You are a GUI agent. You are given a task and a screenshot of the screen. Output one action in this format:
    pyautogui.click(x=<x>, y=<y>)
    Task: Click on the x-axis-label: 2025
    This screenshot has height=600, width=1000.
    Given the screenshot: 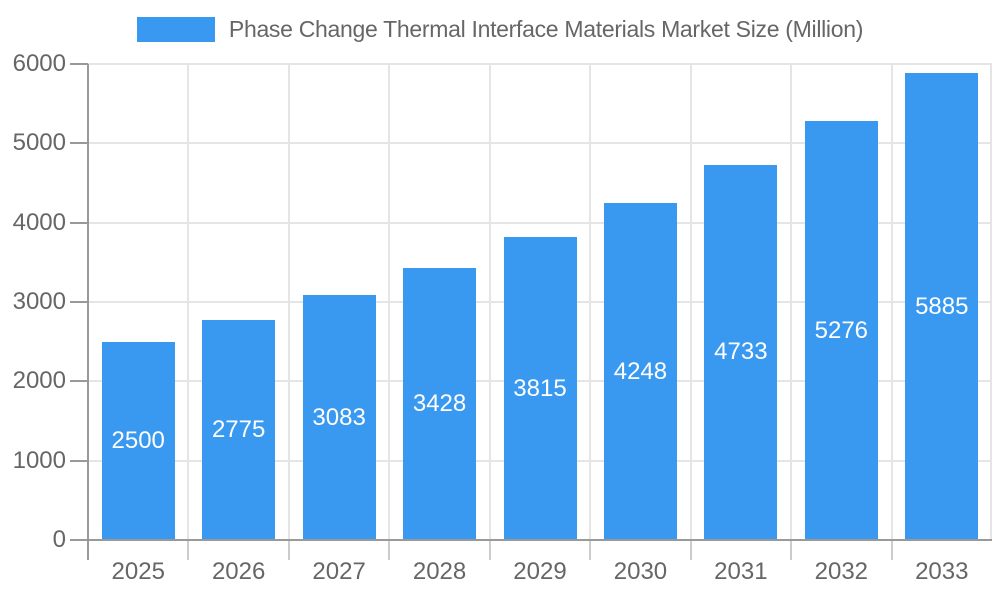 What is the action you would take?
    pyautogui.click(x=138, y=571)
    